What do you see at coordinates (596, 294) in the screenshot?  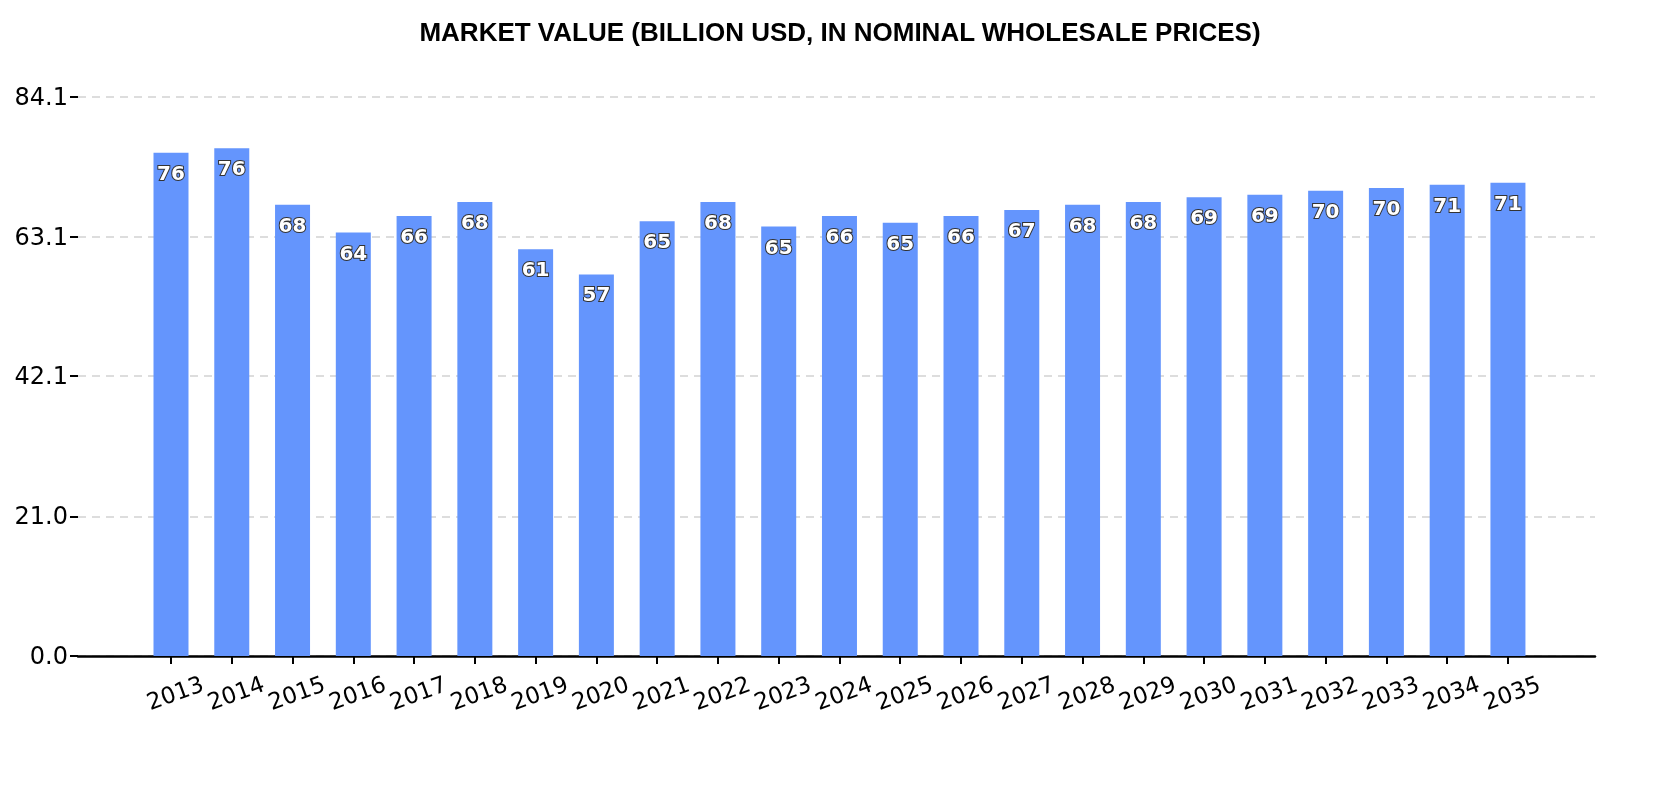 I see `data-label: 57` at bounding box center [596, 294].